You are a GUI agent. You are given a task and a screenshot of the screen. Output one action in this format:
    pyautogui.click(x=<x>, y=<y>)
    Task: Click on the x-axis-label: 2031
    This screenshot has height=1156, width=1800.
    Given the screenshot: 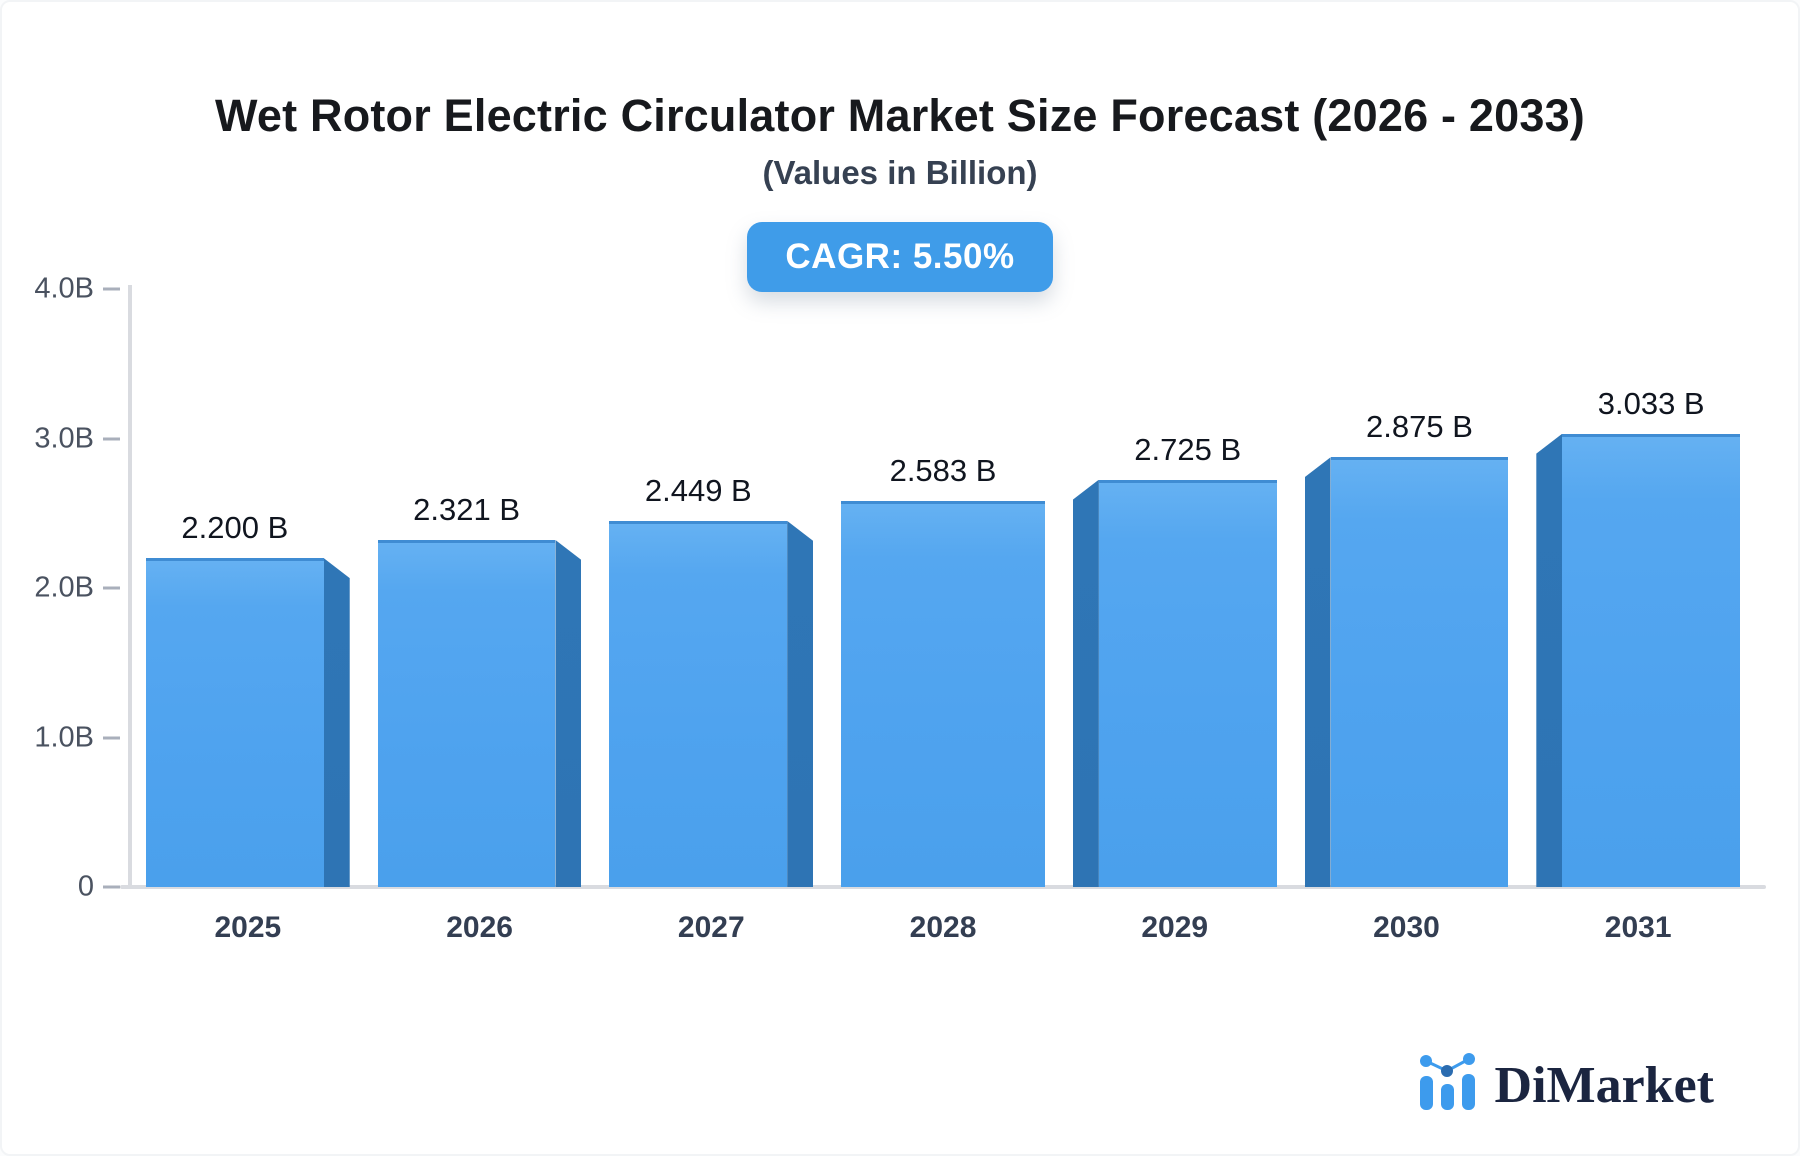 What is the action you would take?
    pyautogui.click(x=1638, y=927)
    